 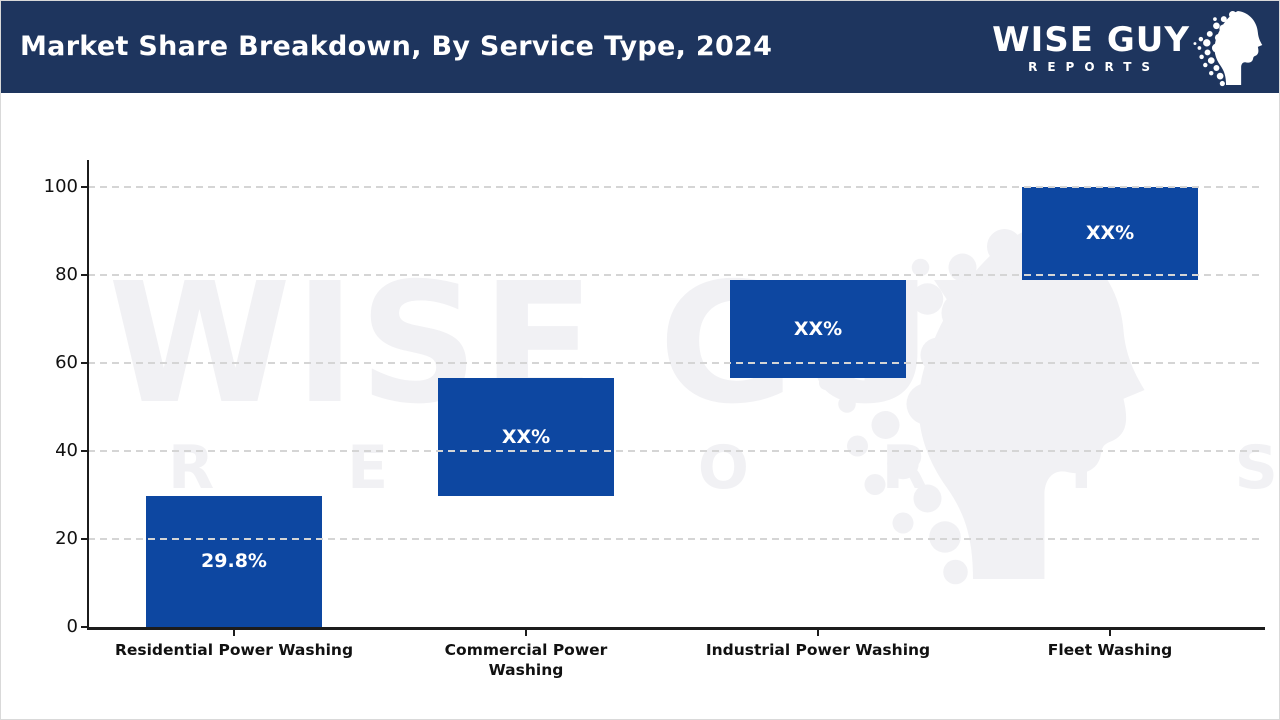 What do you see at coordinates (1110, 650) in the screenshot?
I see `x-axis-category-label: Fleet Washing` at bounding box center [1110, 650].